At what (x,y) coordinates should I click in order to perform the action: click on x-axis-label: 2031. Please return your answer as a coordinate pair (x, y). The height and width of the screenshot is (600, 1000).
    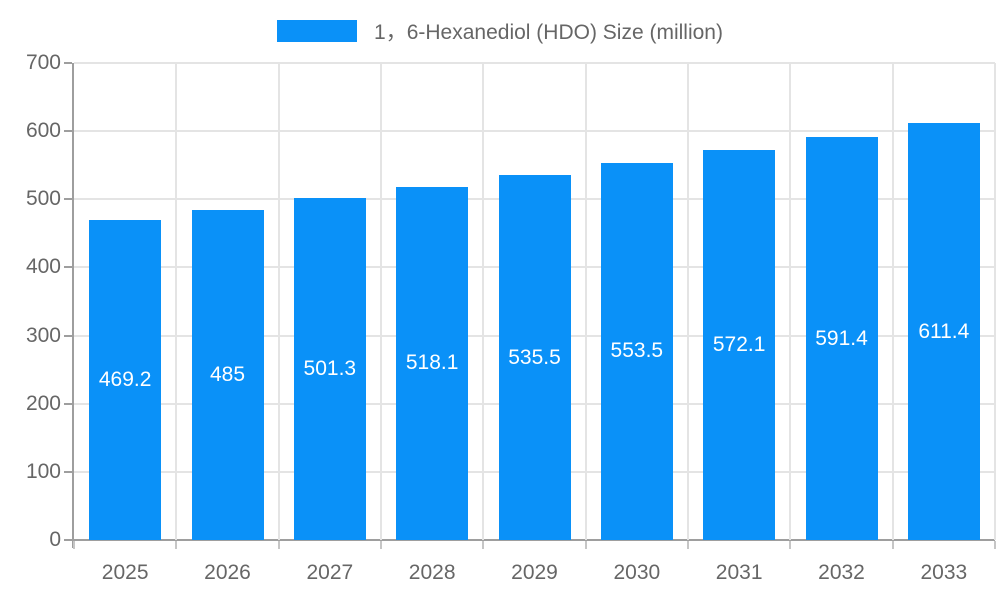
    Looking at the image, I should click on (739, 572).